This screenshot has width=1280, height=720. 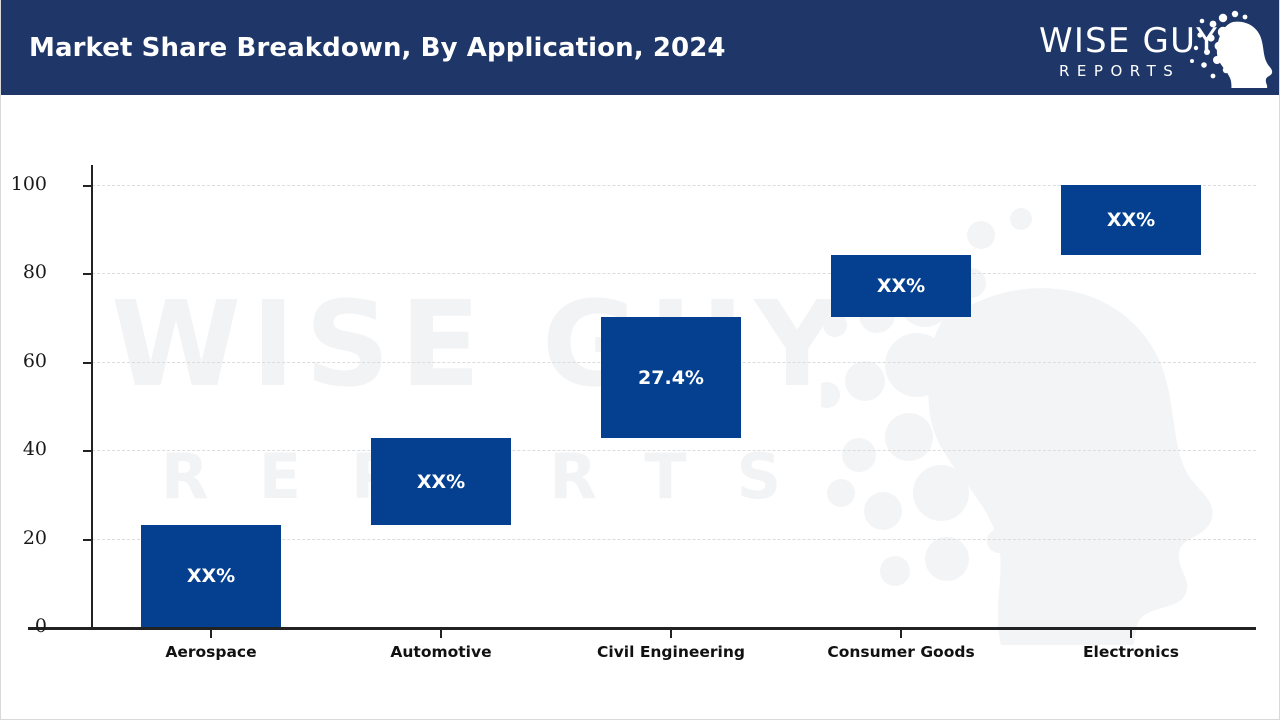 I want to click on x-tick-mark-automotive, so click(x=441, y=633).